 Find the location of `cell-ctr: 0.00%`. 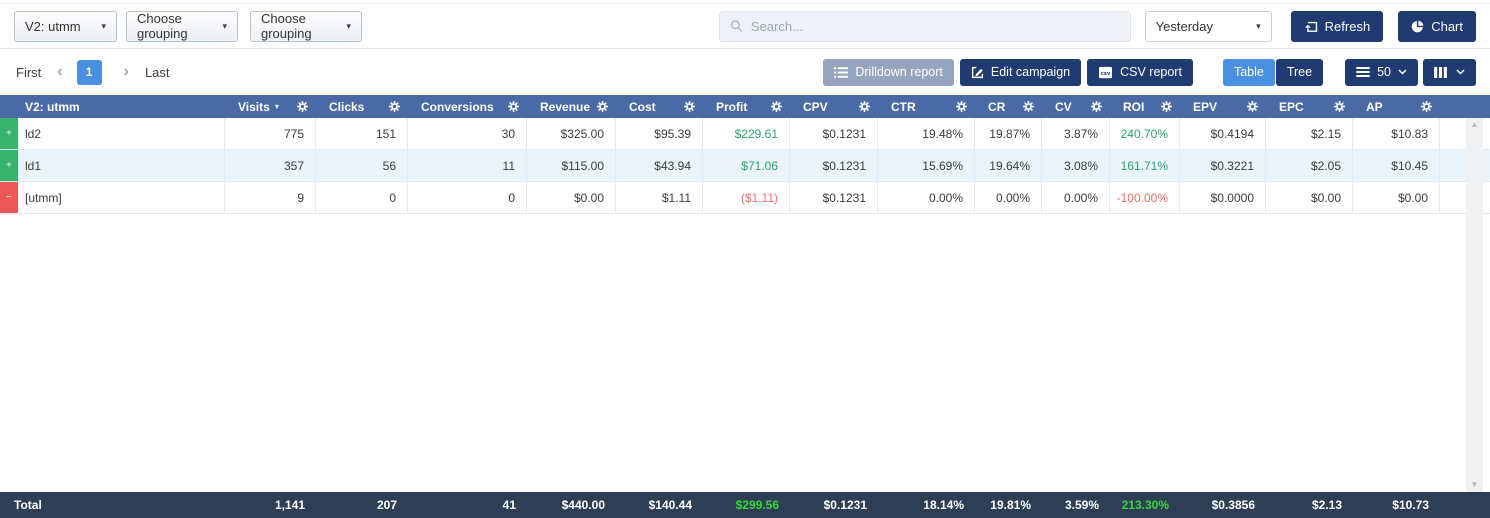

cell-ctr: 0.00% is located at coordinates (926, 197).